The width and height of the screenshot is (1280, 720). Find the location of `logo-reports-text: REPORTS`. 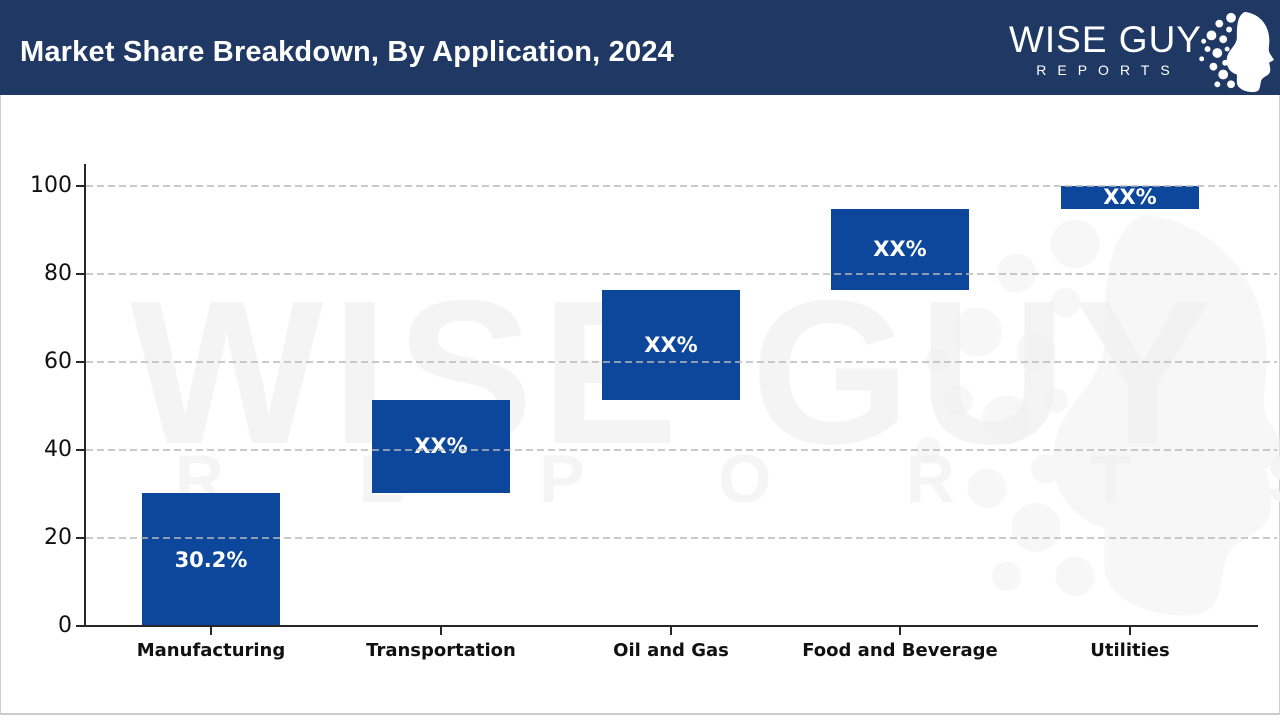

logo-reports-text: REPORTS is located at coordinates (1108, 70).